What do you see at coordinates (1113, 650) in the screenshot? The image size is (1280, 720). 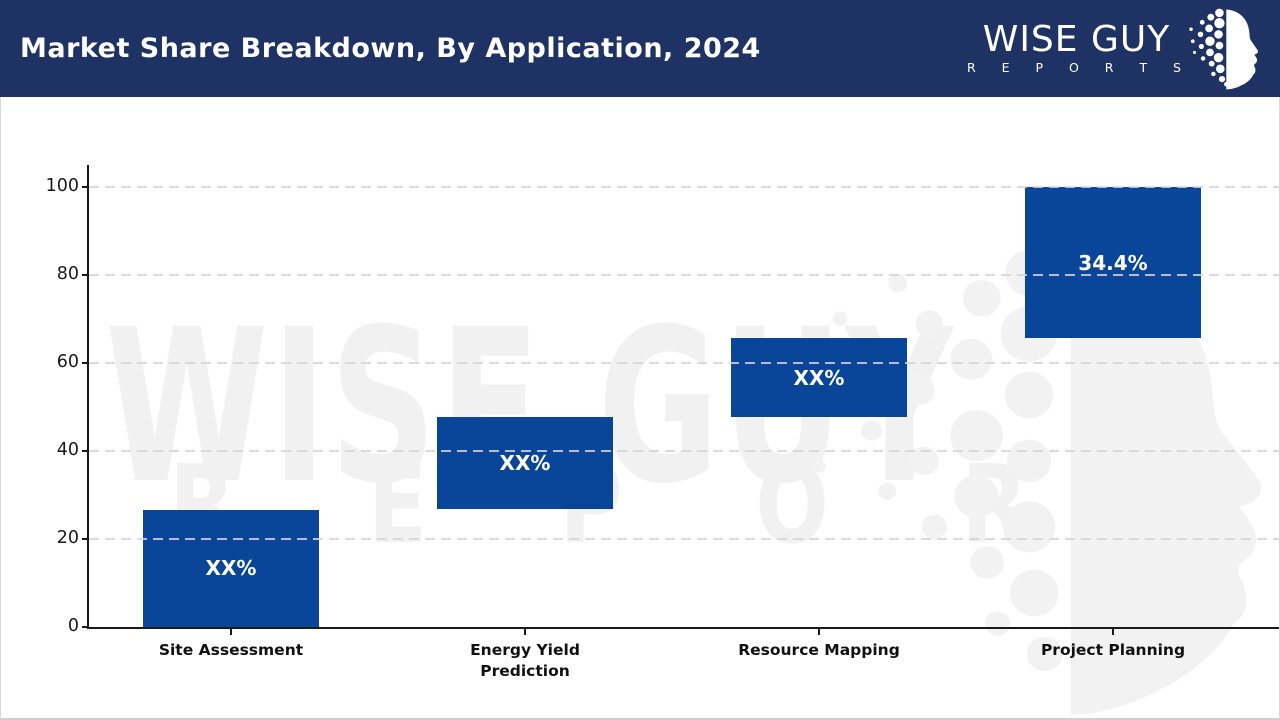 I see `category-label: Project Planning` at bounding box center [1113, 650].